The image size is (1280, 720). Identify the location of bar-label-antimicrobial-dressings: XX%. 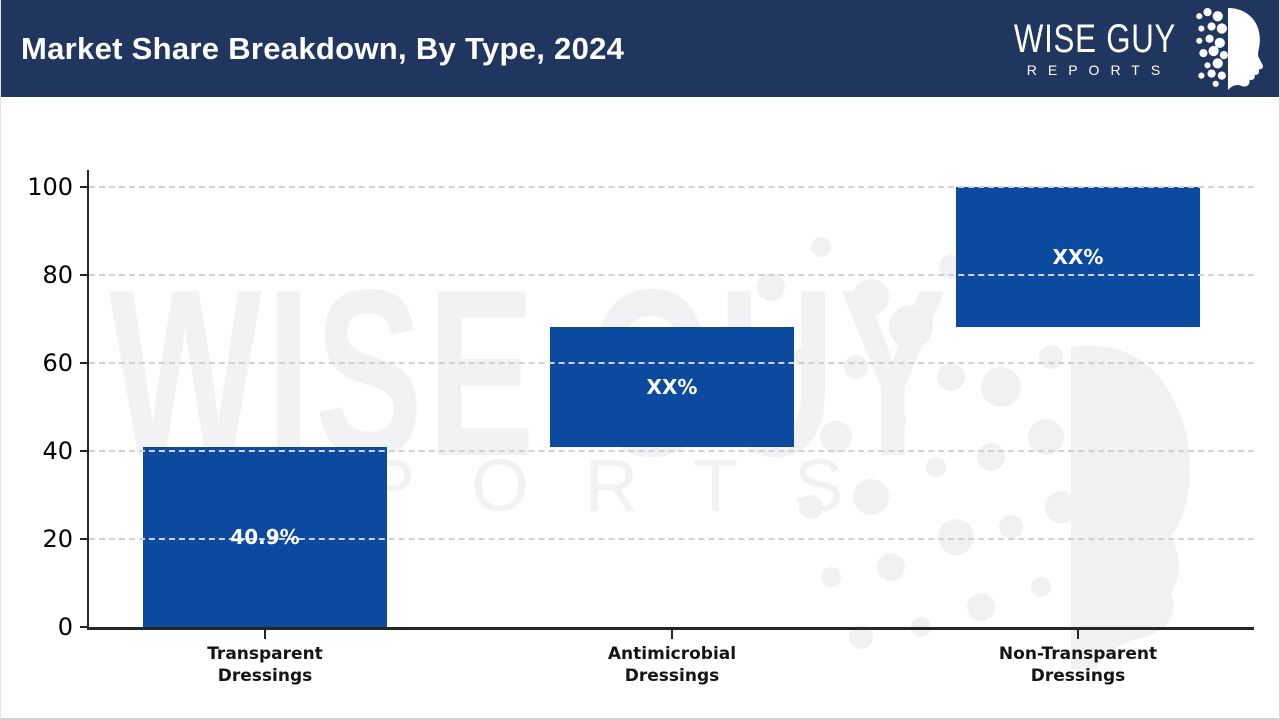
(672, 386).